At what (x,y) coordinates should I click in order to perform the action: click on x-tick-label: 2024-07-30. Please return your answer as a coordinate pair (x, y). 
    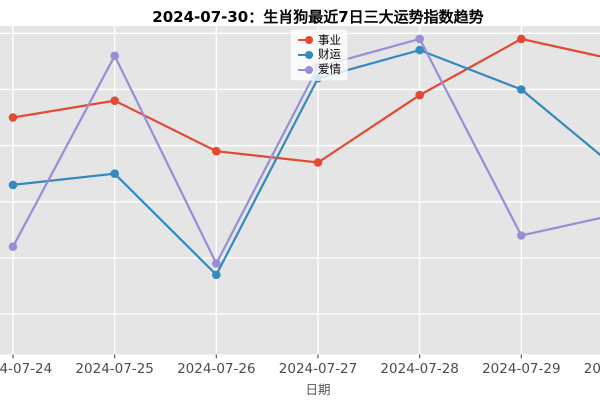
    Looking at the image, I should click on (591, 369).